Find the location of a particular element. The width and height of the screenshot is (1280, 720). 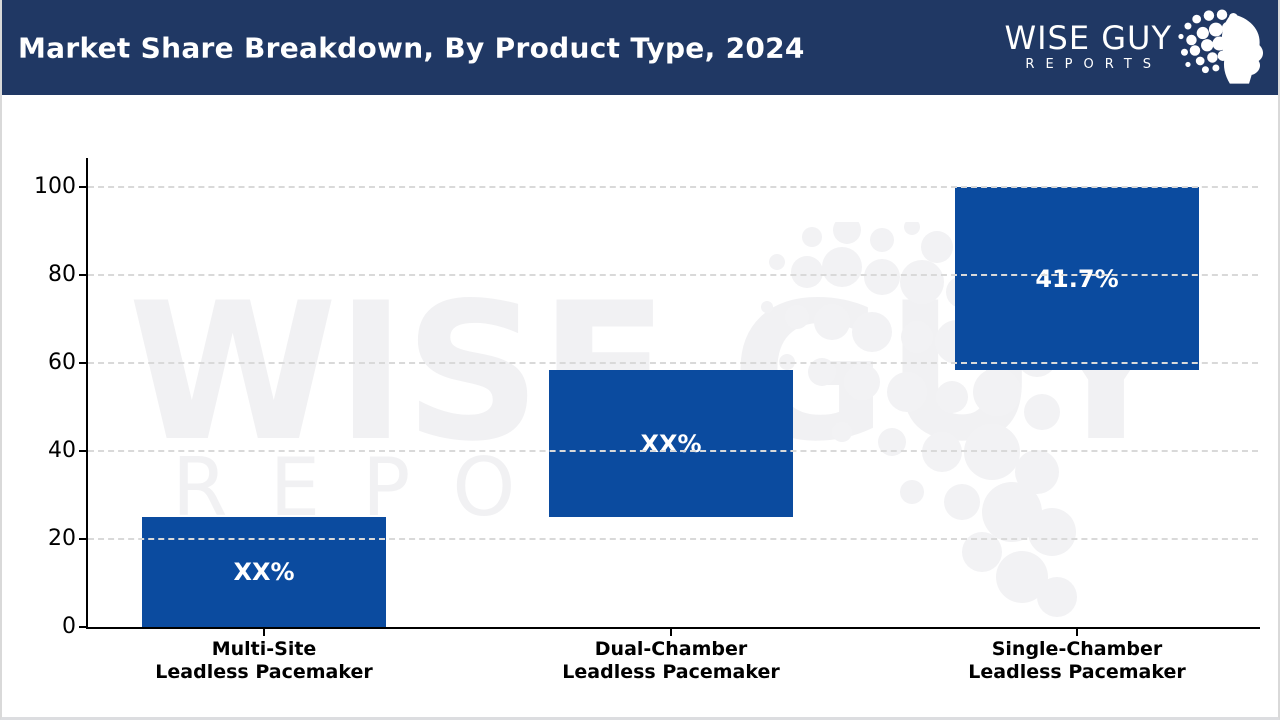

x-category-label: Single-Chamber Leadless Pacemaker is located at coordinates (1077, 661).